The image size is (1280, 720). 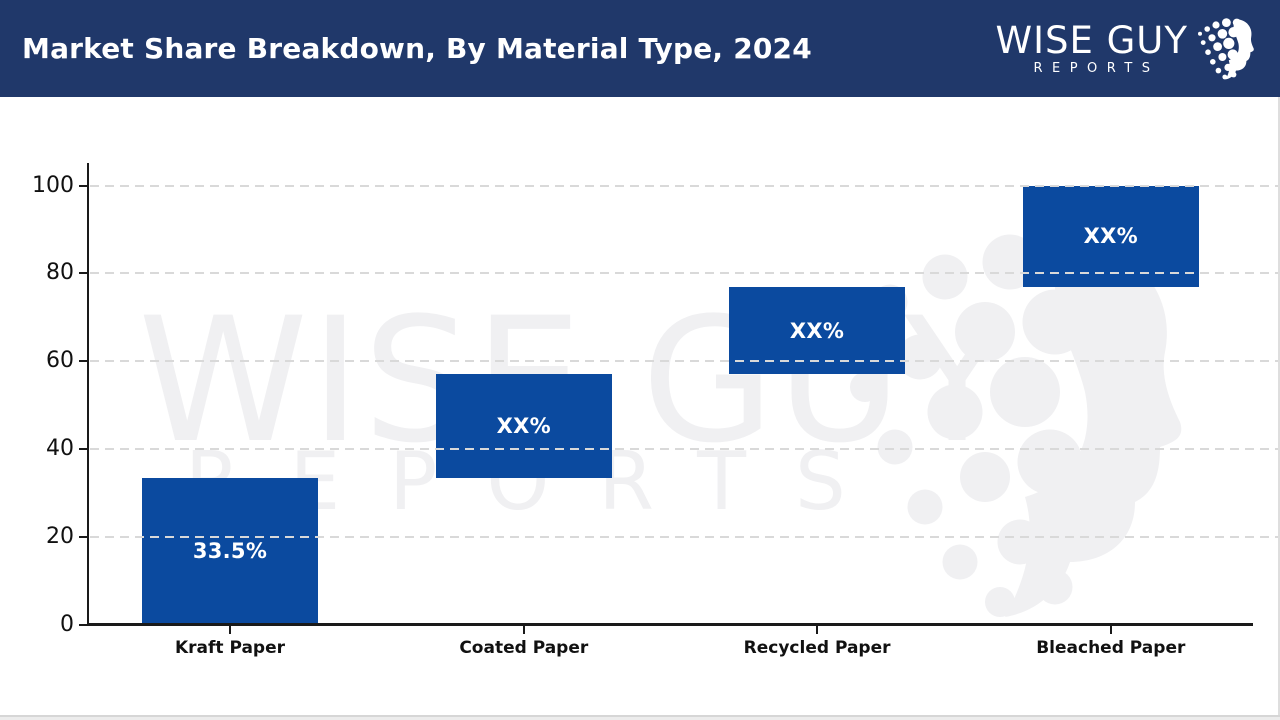 I want to click on y-tick-label: 80, so click(x=60, y=273).